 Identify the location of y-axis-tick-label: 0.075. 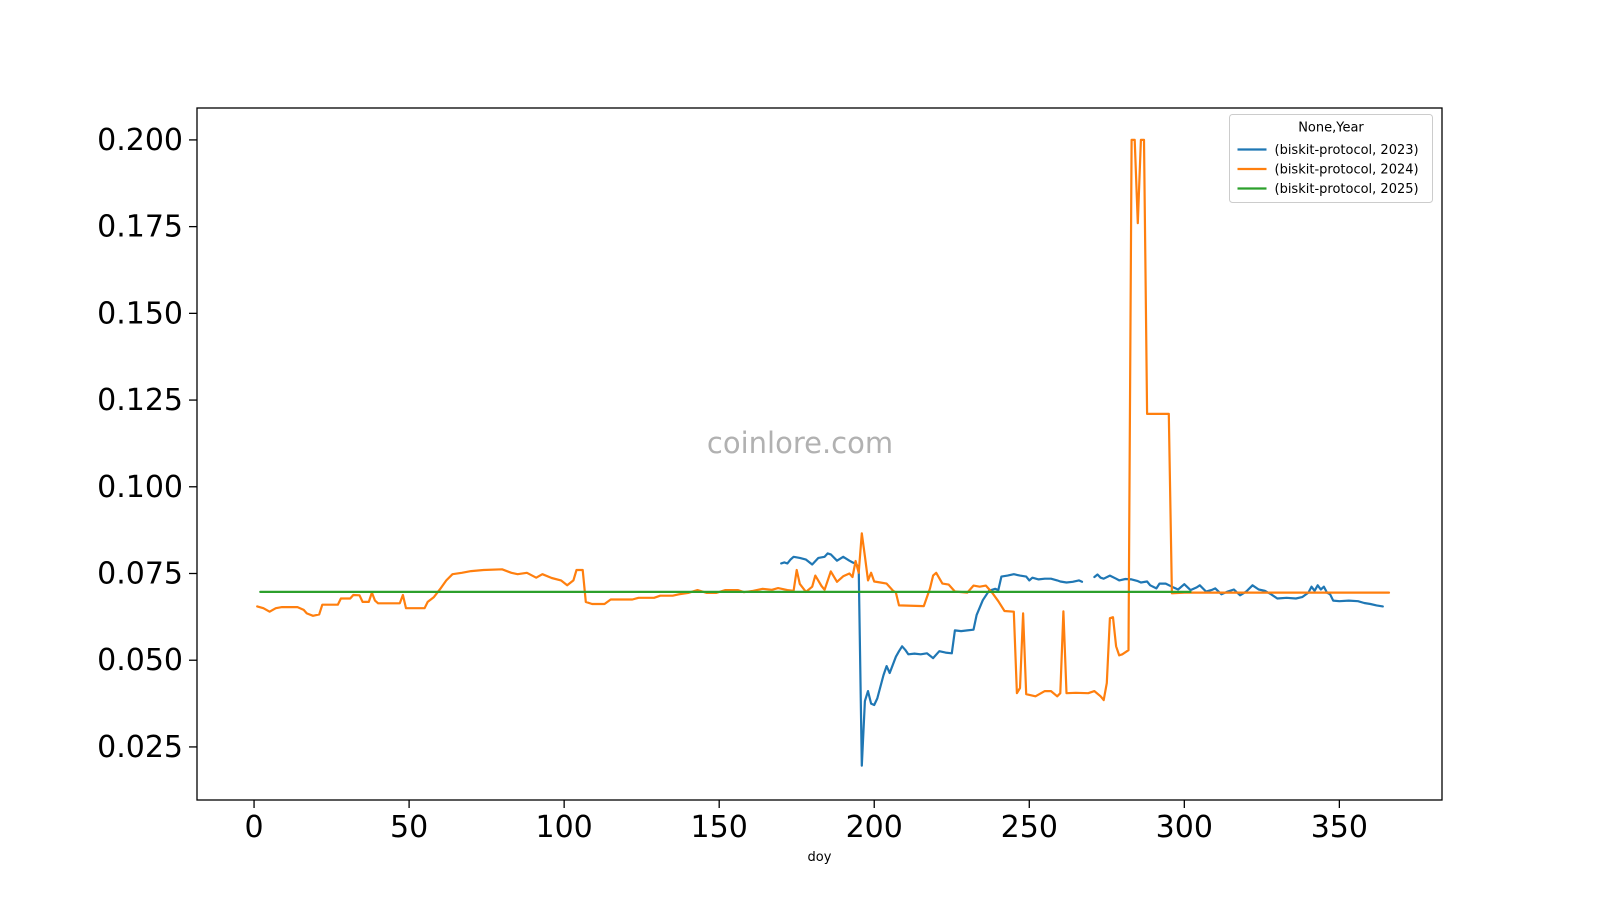
(140, 573).